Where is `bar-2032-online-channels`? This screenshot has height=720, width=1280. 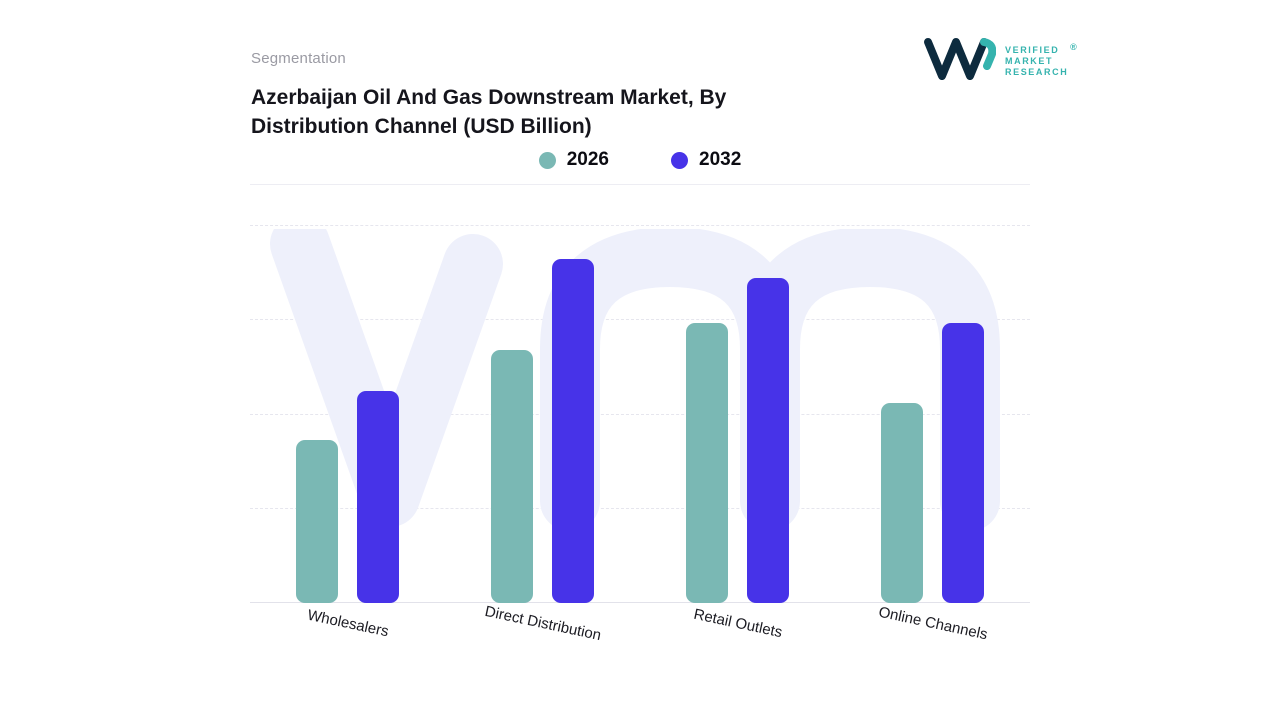
bar-2032-online-channels is located at coordinates (963, 463).